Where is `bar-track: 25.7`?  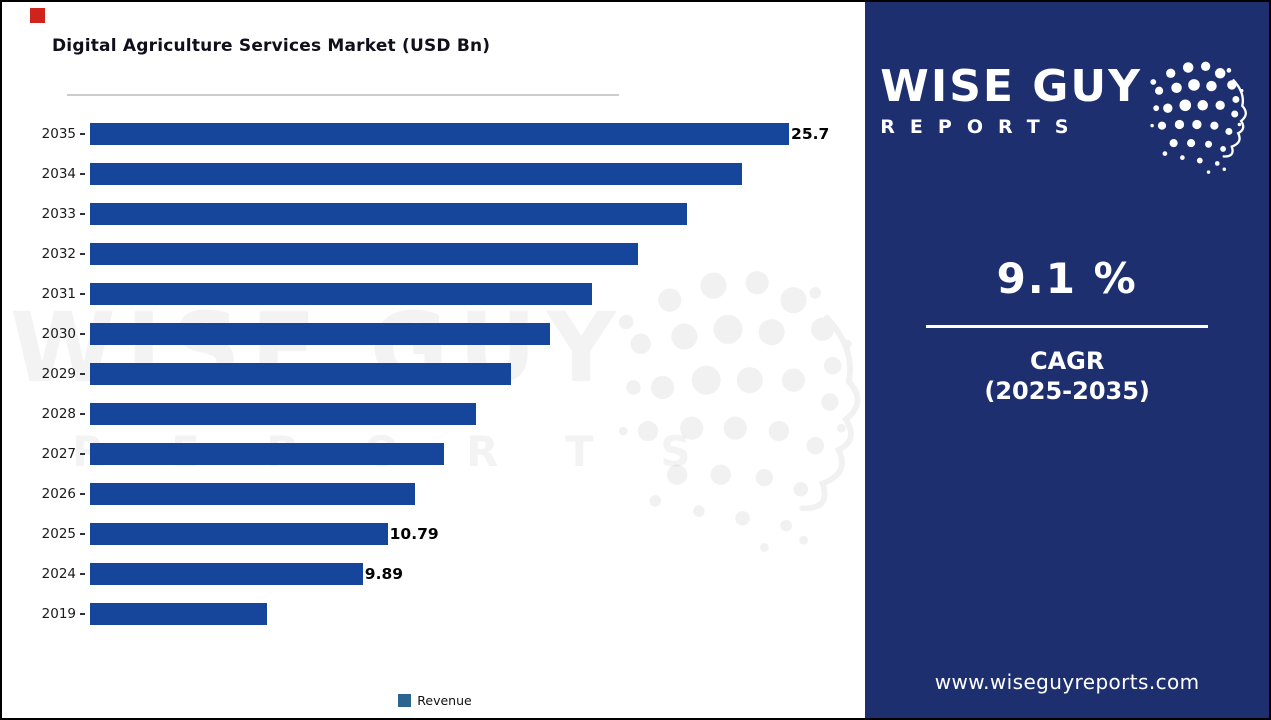
bar-track: 25.7 is located at coordinates (459, 134).